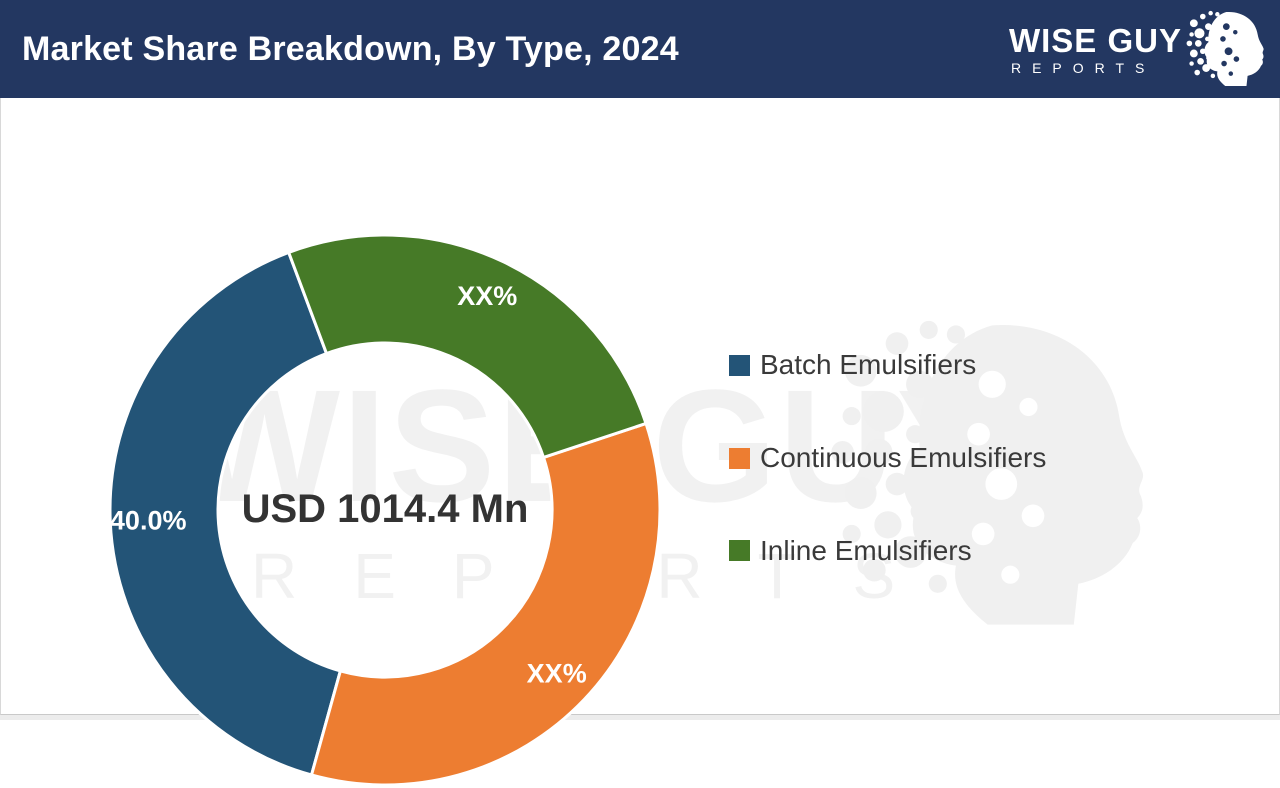 The width and height of the screenshot is (1280, 788). I want to click on slice-label-continuous-emulsifiers: XX%, so click(557, 673).